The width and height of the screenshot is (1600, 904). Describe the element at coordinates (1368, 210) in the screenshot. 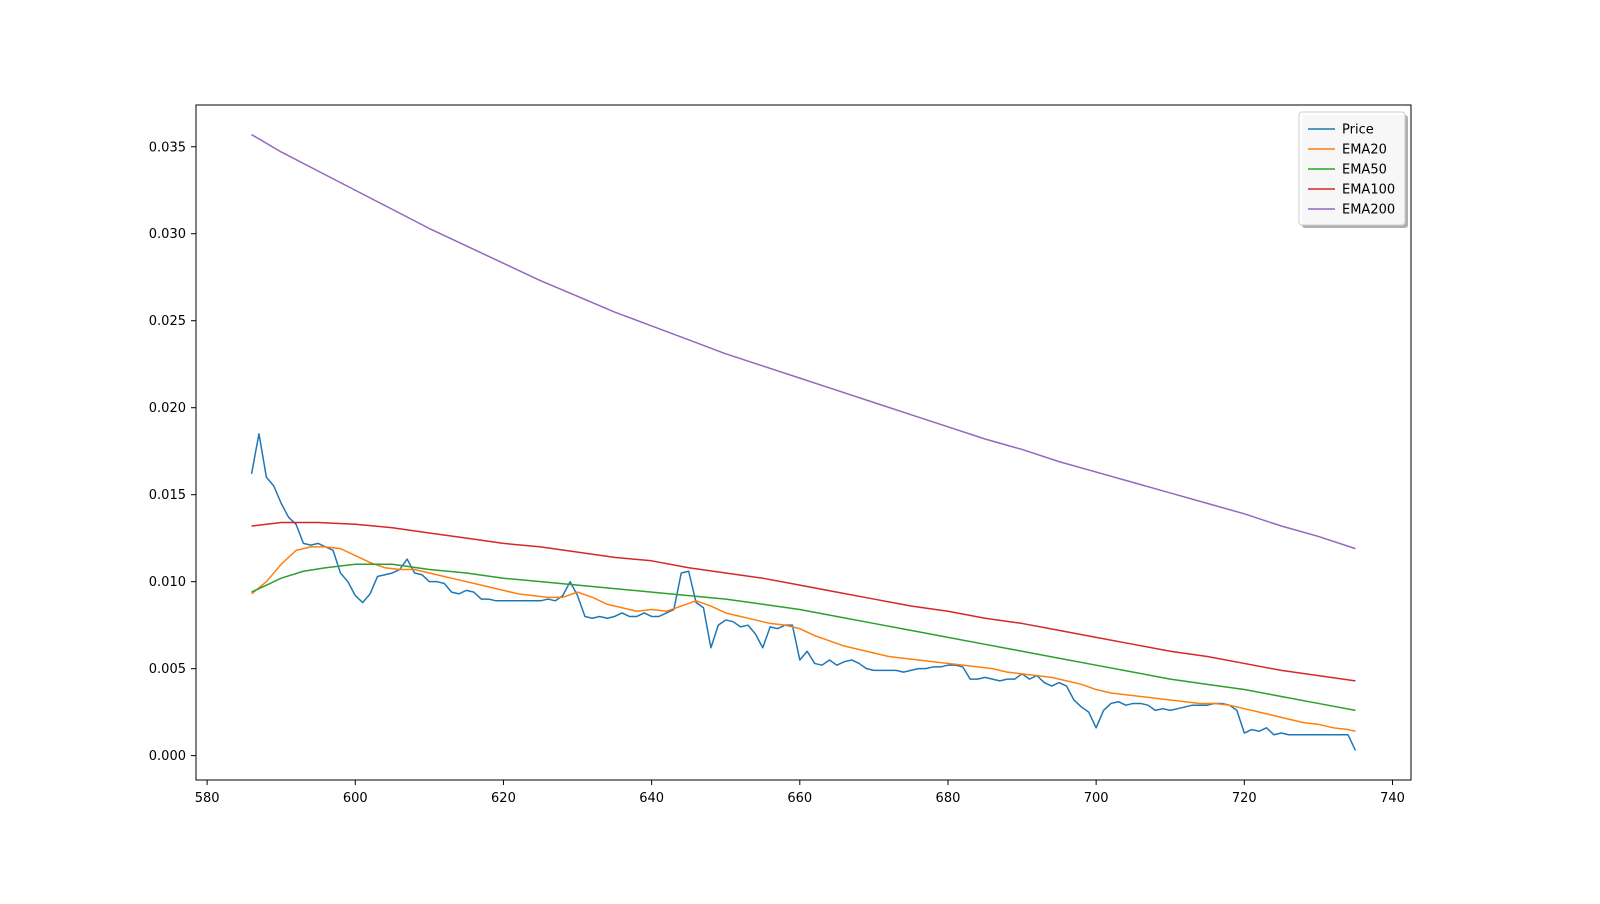

I see `legend-ema200-label: EMA200` at that location.